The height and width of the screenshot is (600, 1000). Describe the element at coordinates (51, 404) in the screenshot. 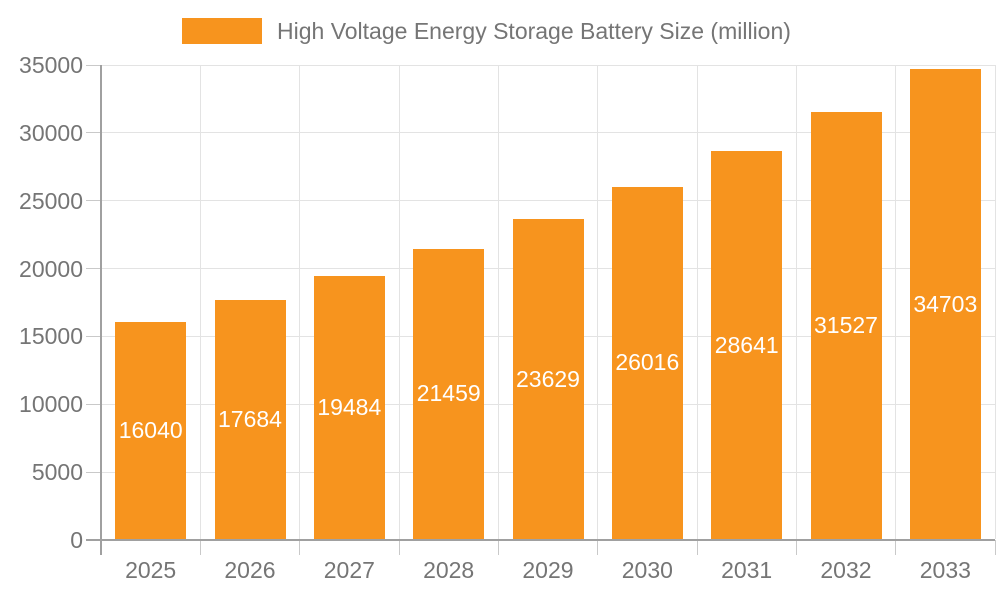

I see `y-tick-label: 10000` at that location.